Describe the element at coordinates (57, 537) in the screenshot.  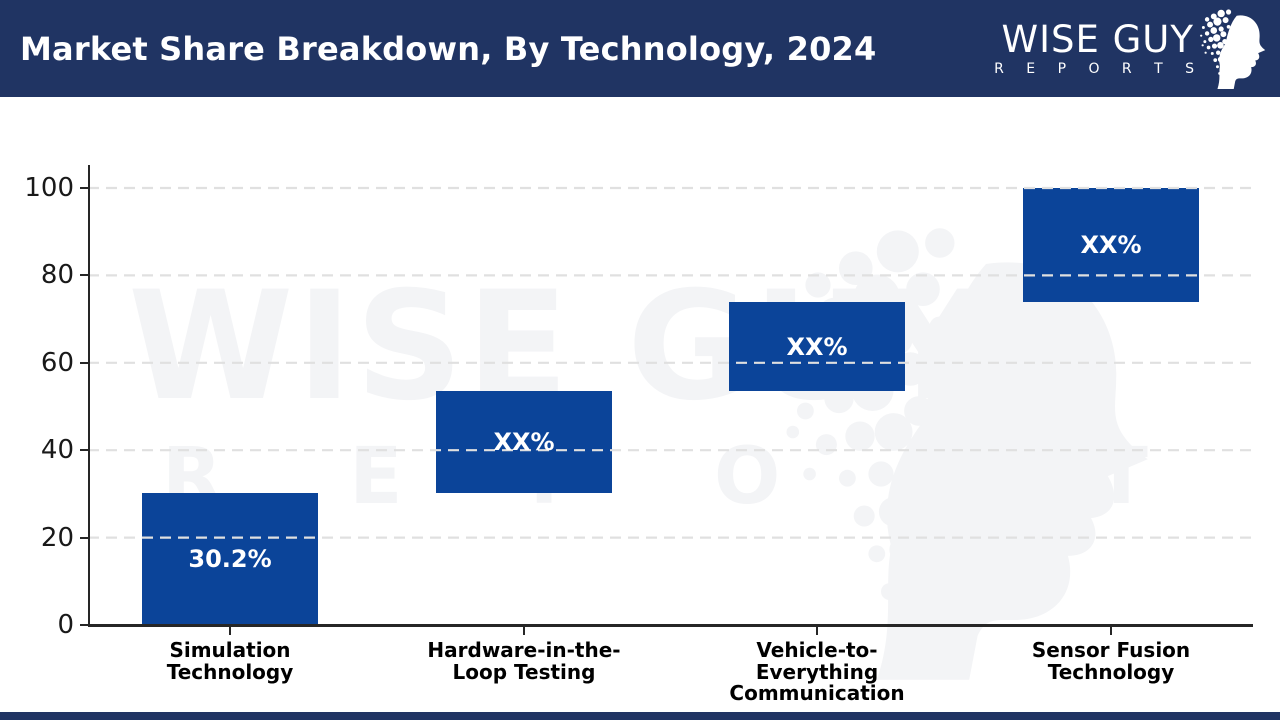
I see `y-tick-label: 20` at that location.